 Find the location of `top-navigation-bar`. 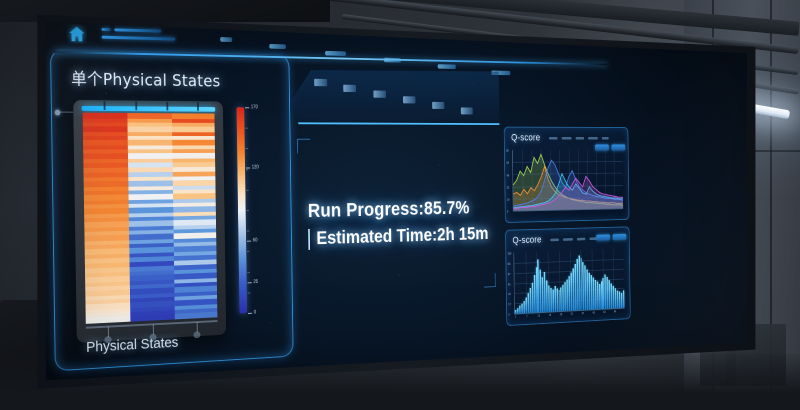

top-navigation-bar is located at coordinates (330, 48).